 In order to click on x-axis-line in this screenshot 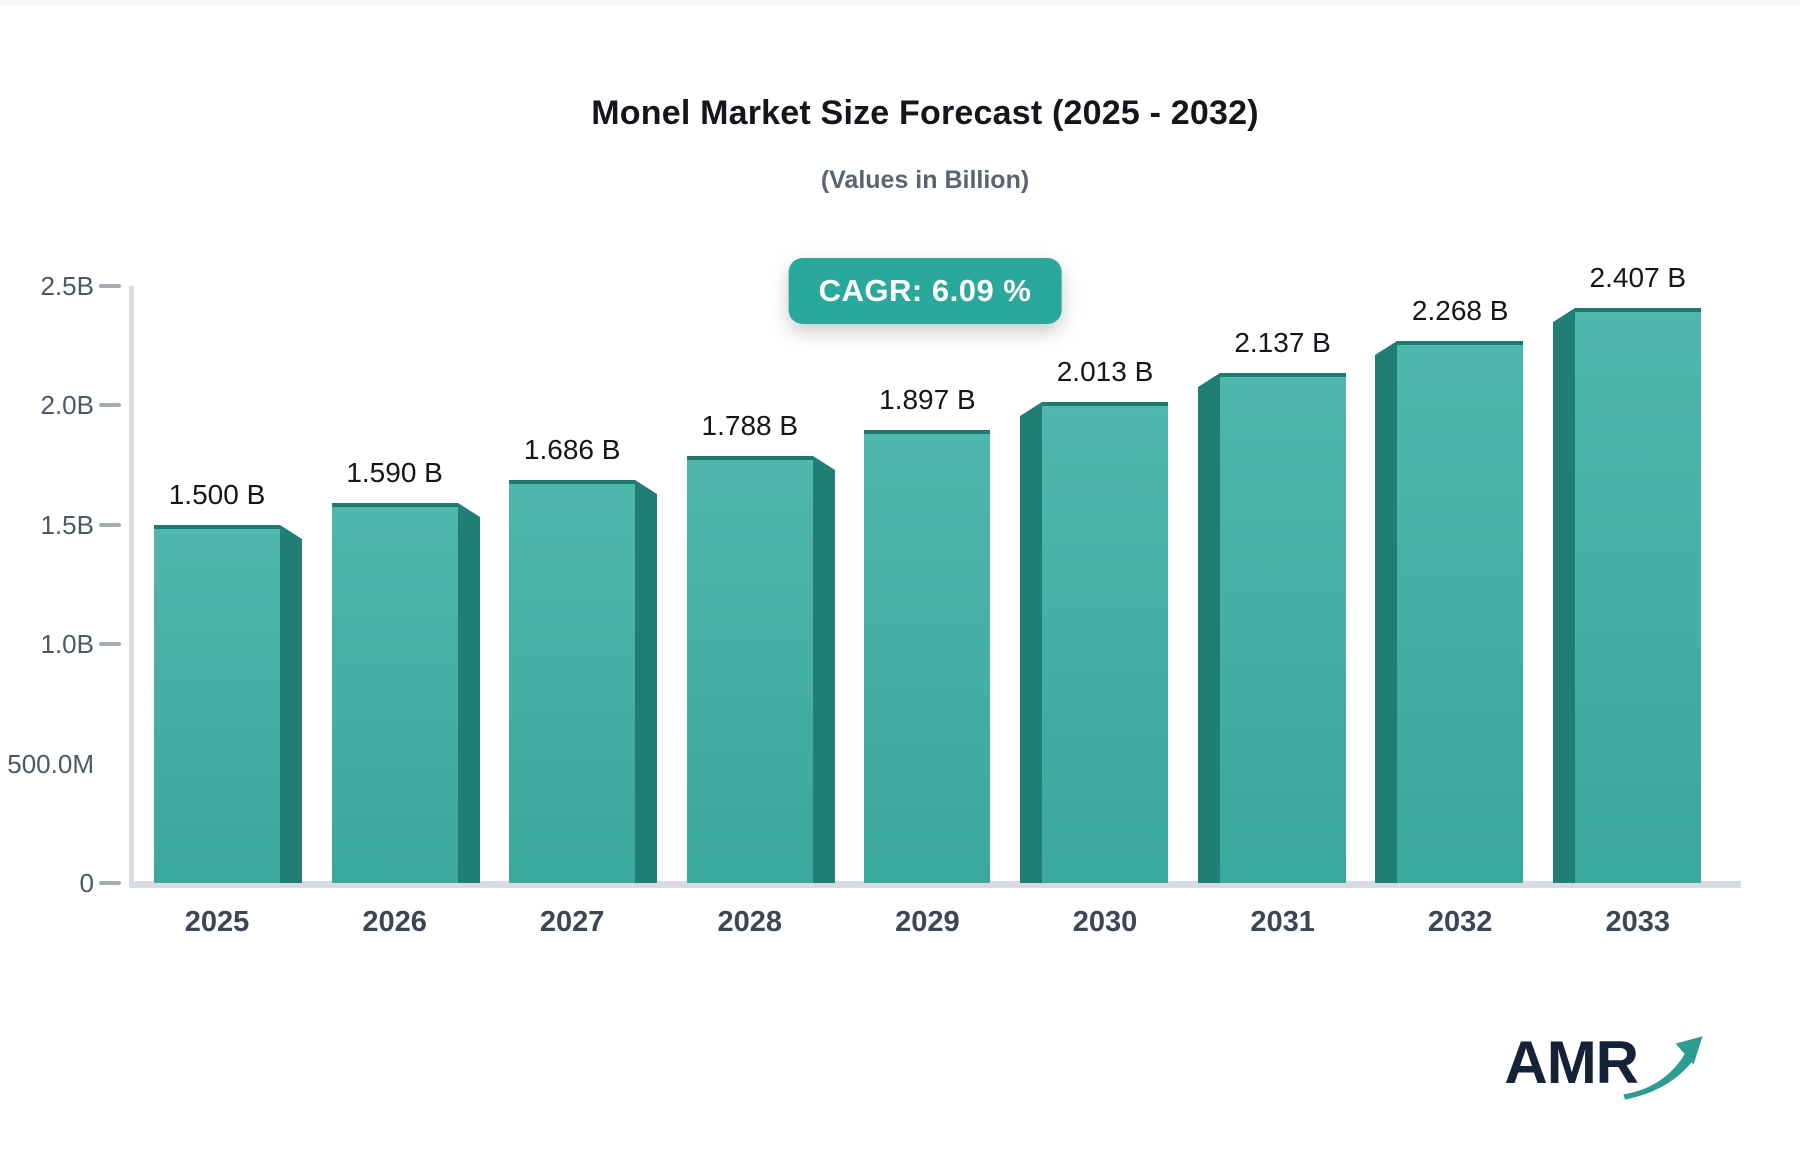, I will do `click(935, 884)`.